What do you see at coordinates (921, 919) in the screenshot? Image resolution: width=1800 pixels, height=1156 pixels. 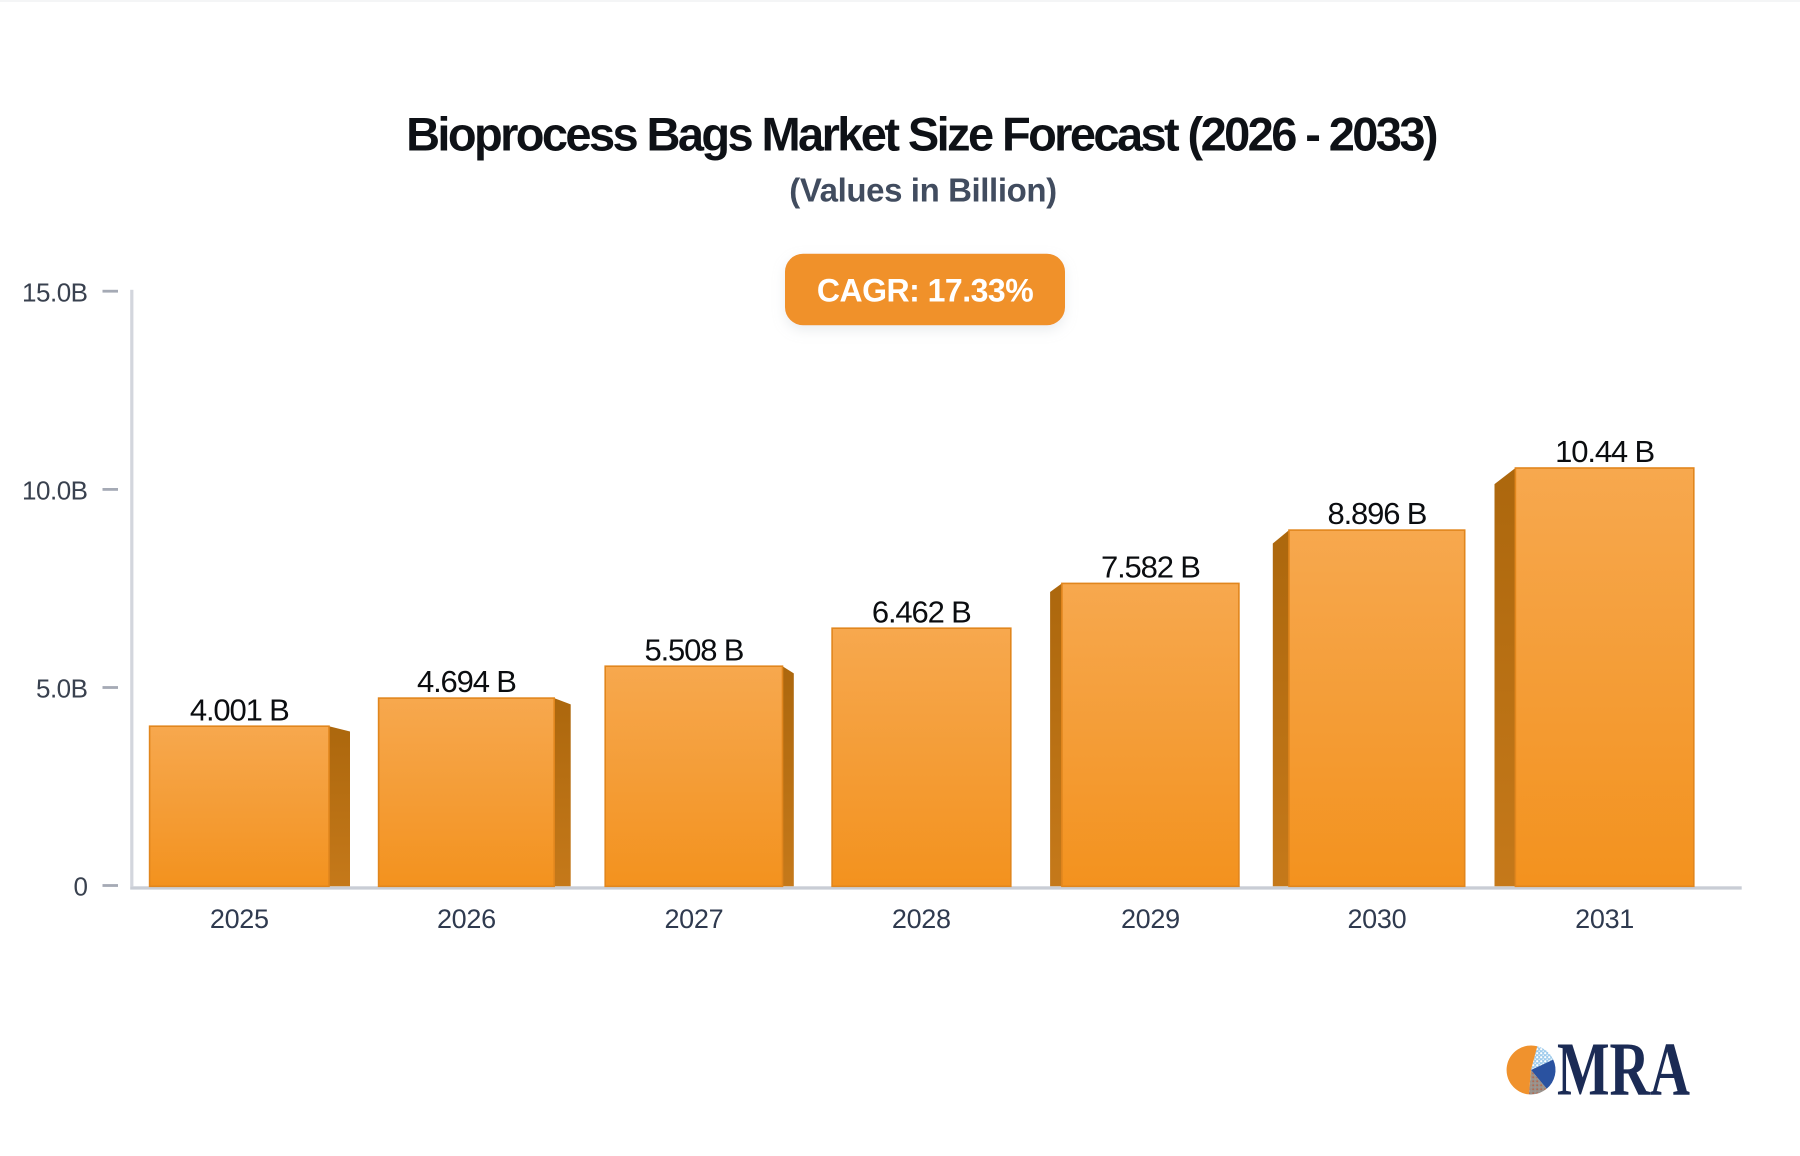 I see `svg-text: 2028` at bounding box center [921, 919].